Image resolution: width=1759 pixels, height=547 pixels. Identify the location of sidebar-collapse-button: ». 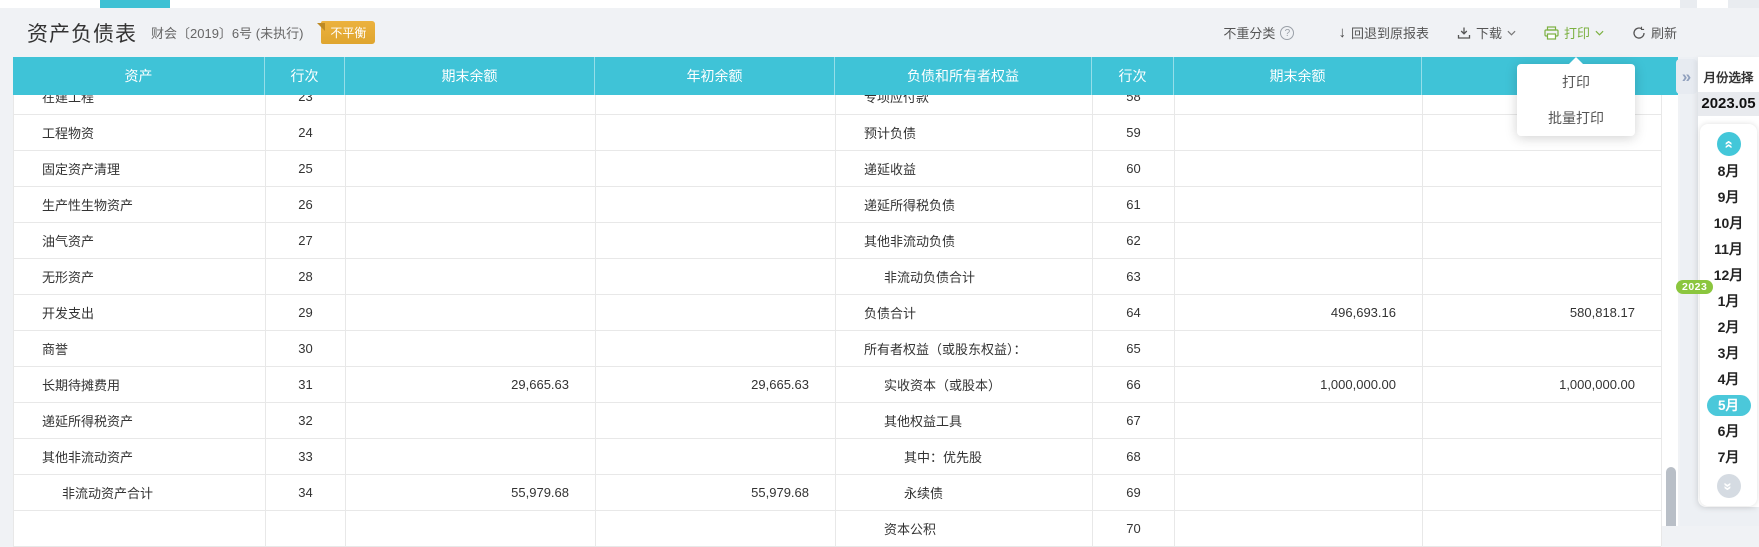
(1686, 76).